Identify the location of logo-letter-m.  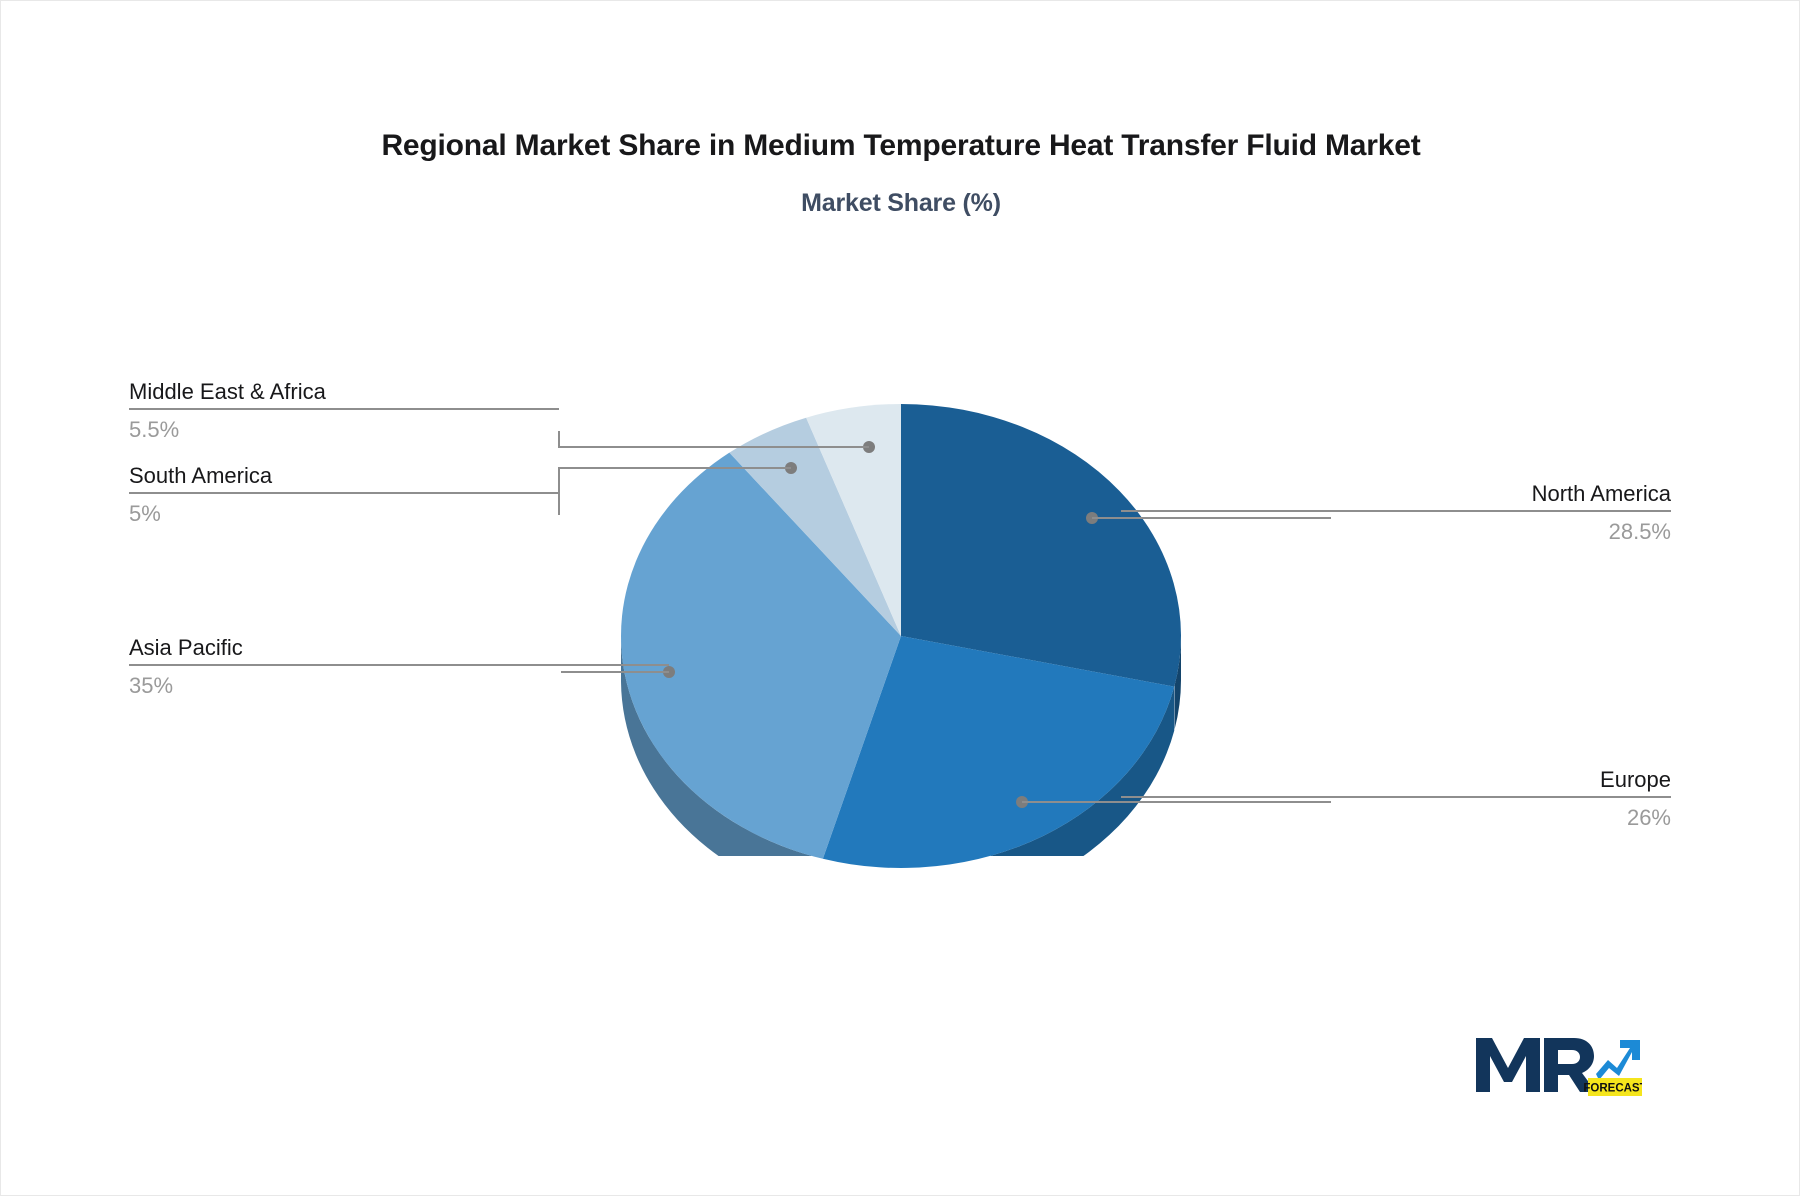
(1508, 1065).